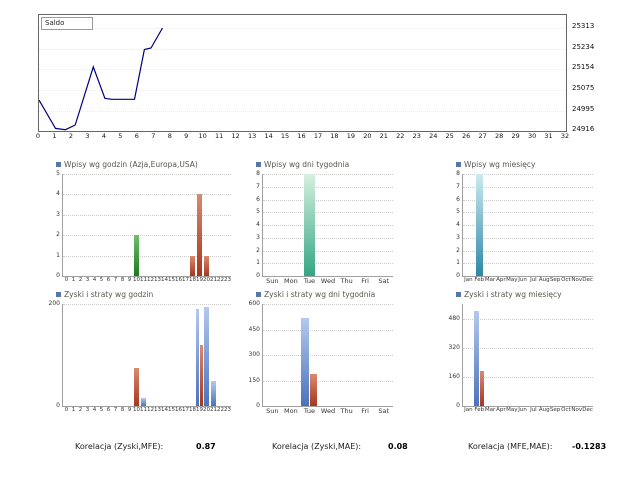 This screenshot has width=640, height=480. I want to click on balance-x-label: 20, so click(367, 136).